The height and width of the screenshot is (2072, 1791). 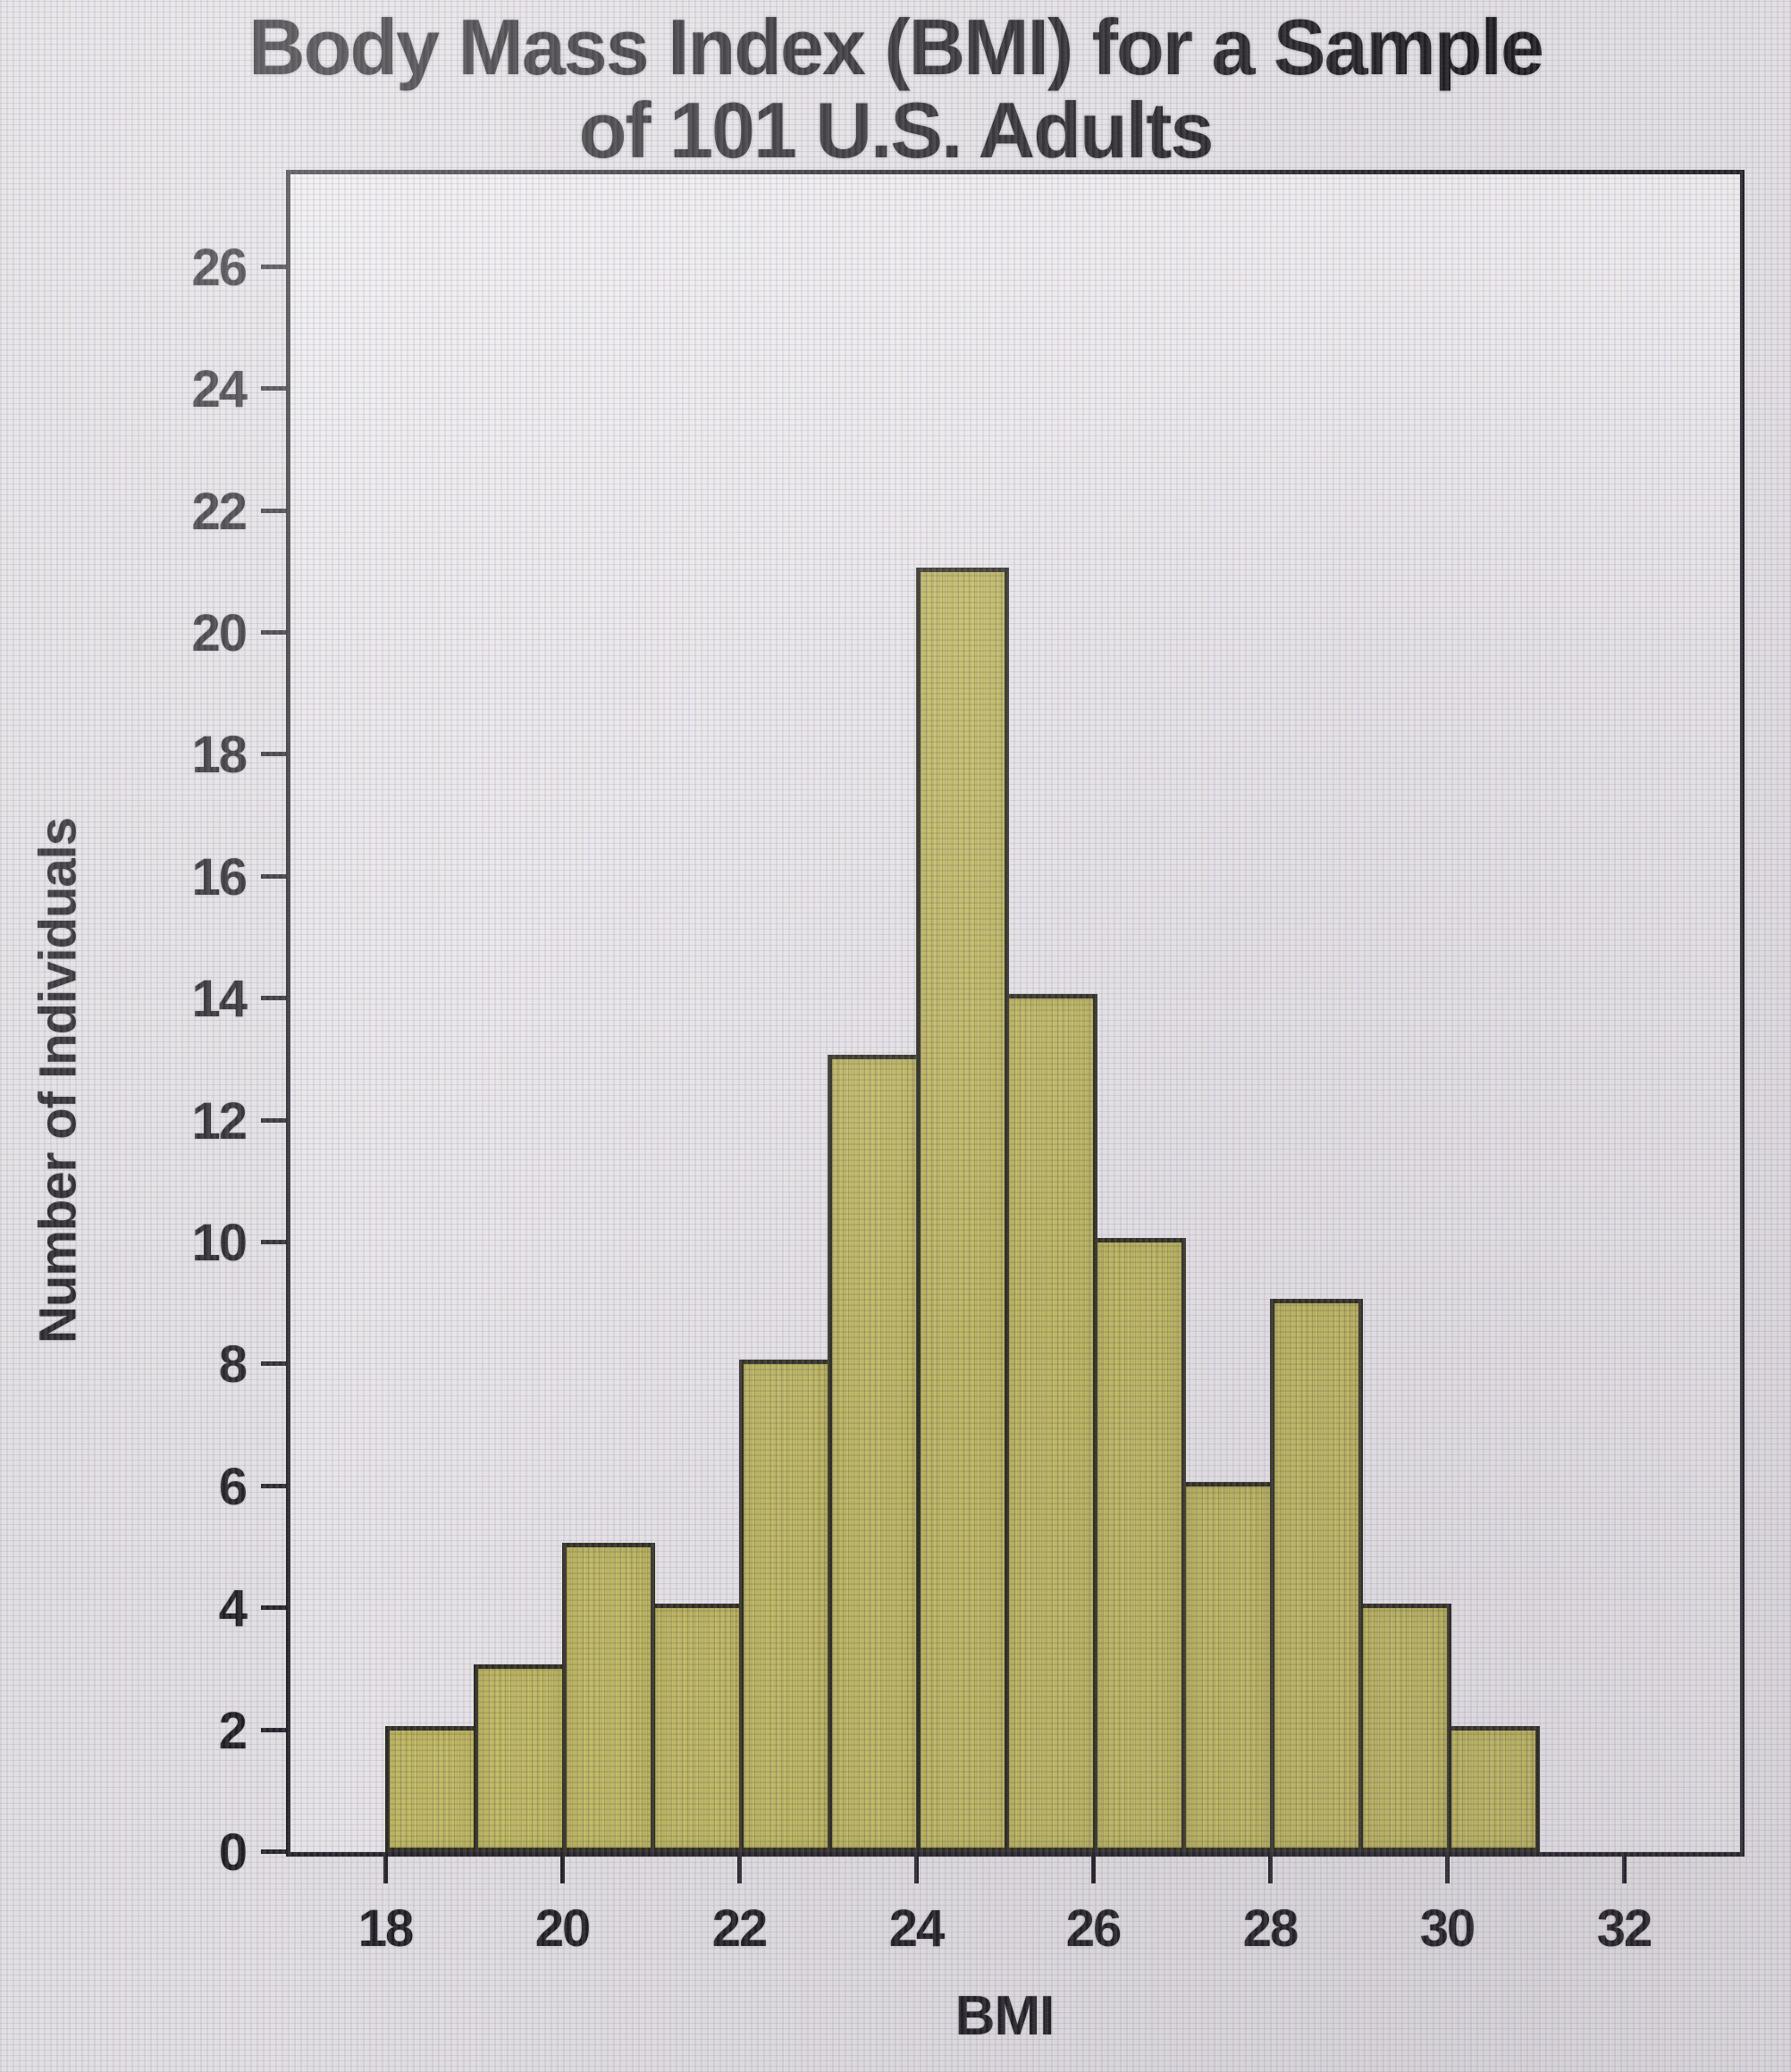 I want to click on y-tick-label-12: 12, so click(x=220, y=1121).